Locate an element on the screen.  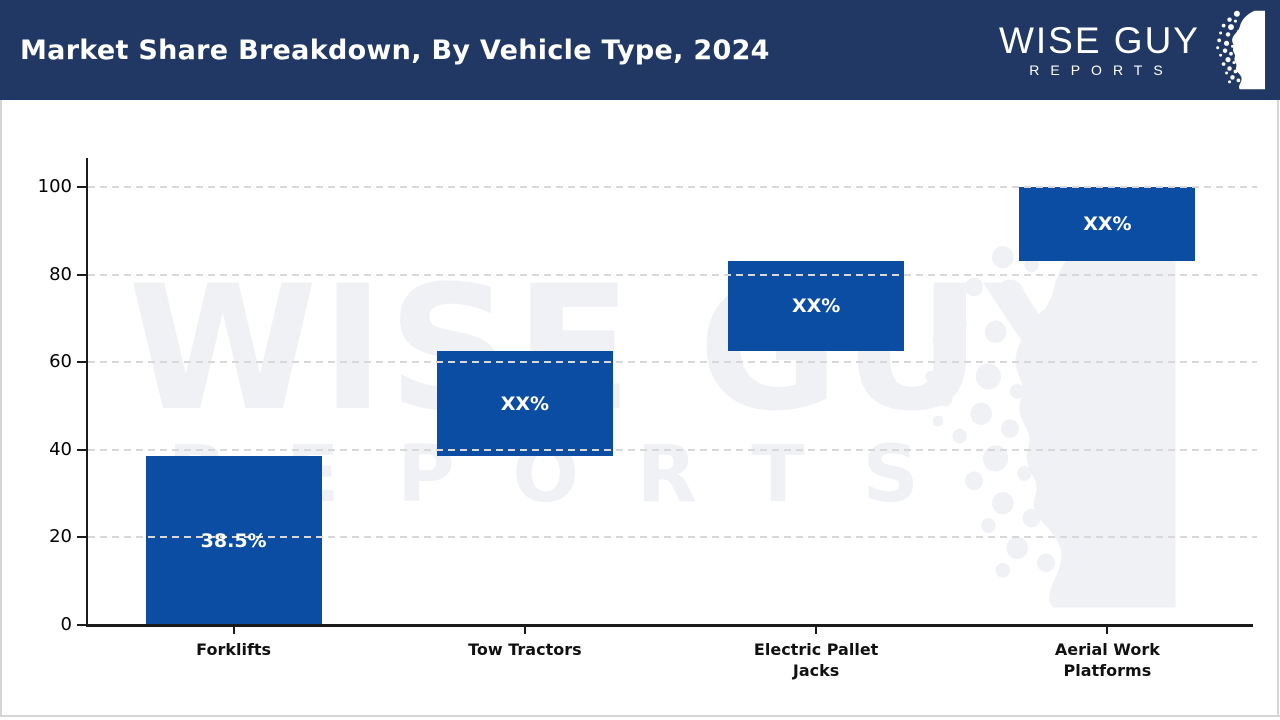
x-category-label: Electric Pallet Jacks is located at coordinates (816, 660).